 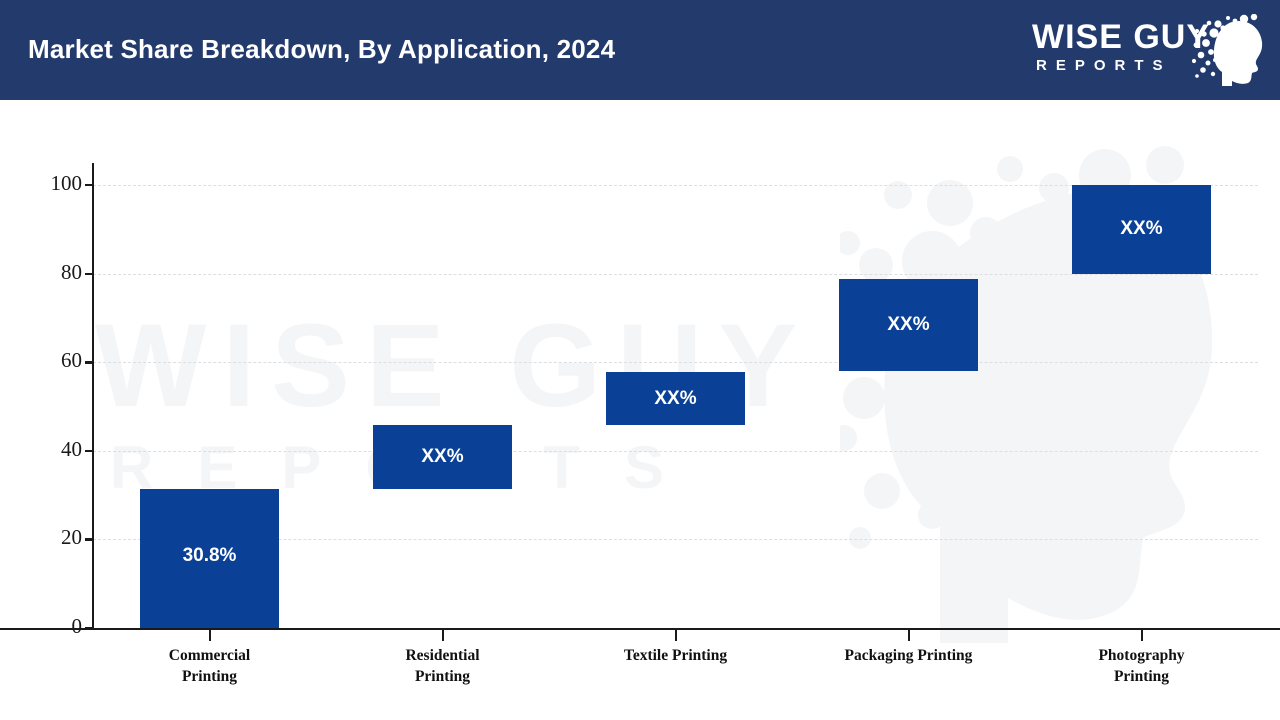 What do you see at coordinates (93, 396) in the screenshot?
I see `y-axis-line` at bounding box center [93, 396].